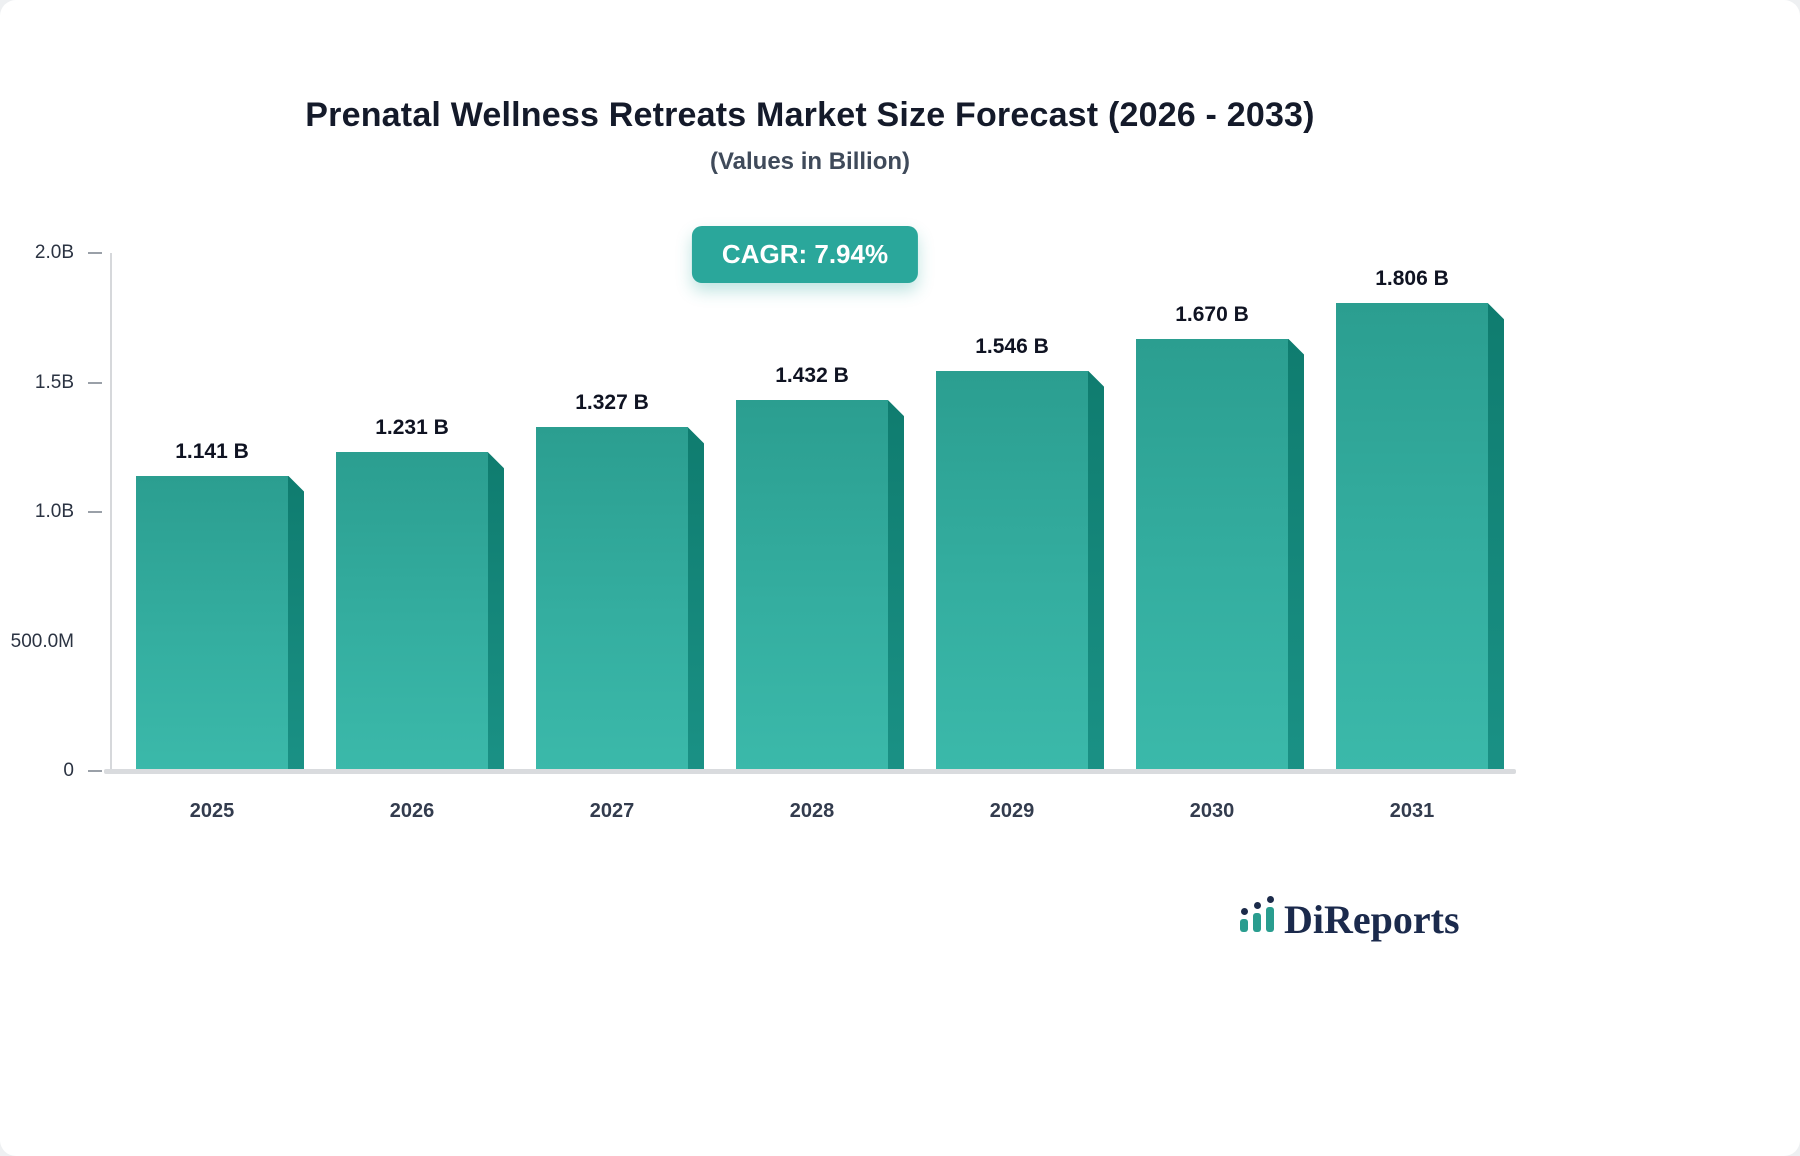 The height and width of the screenshot is (1156, 1800). I want to click on bar-group: 1.327 B 2027, so click(612, 537).